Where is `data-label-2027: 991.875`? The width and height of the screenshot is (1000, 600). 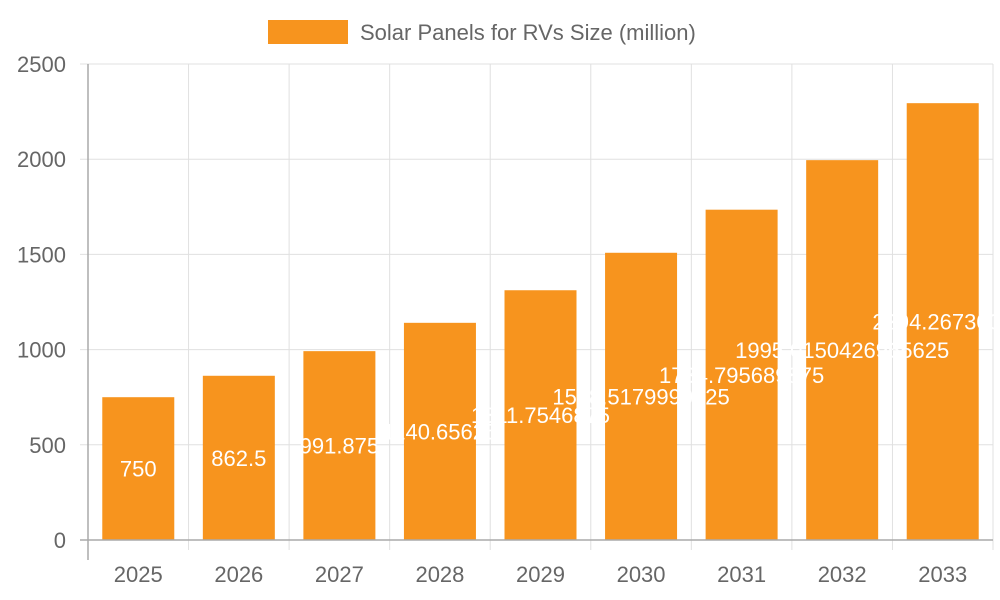 data-label-2027: 991.875 is located at coordinates (340, 446).